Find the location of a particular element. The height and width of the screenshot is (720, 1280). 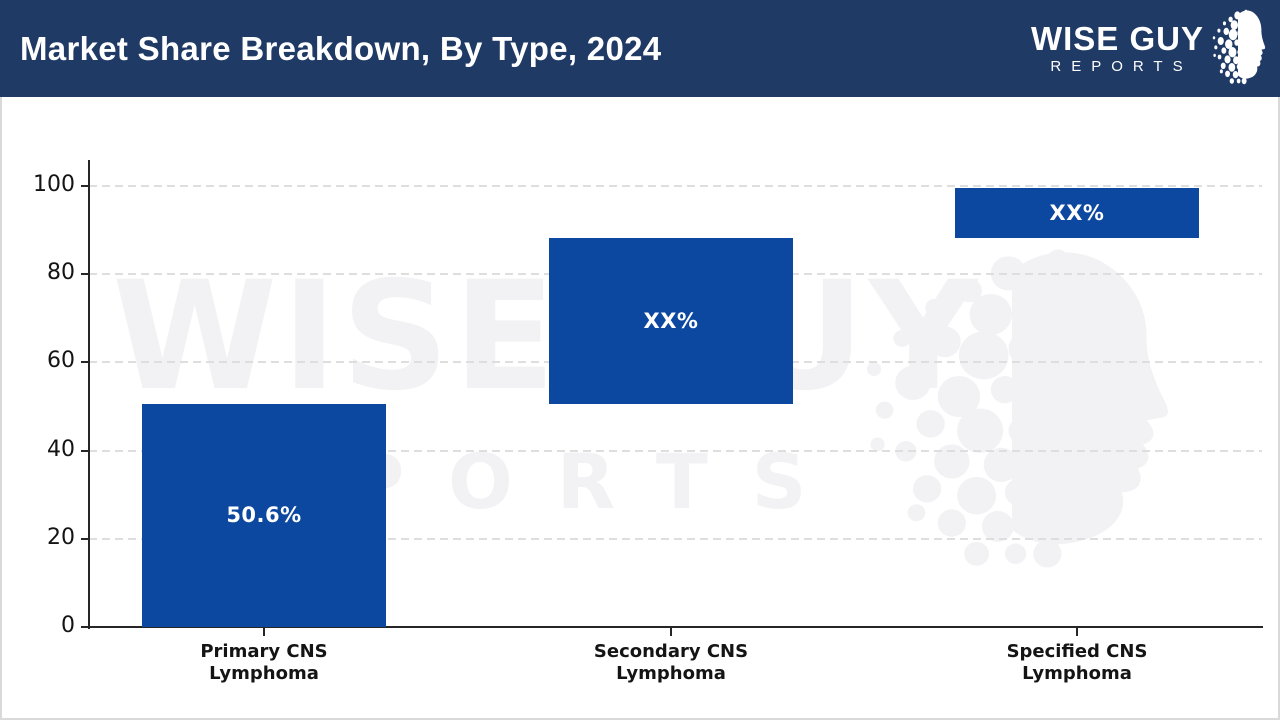

y-tick-label: 40 is located at coordinates (61, 449).